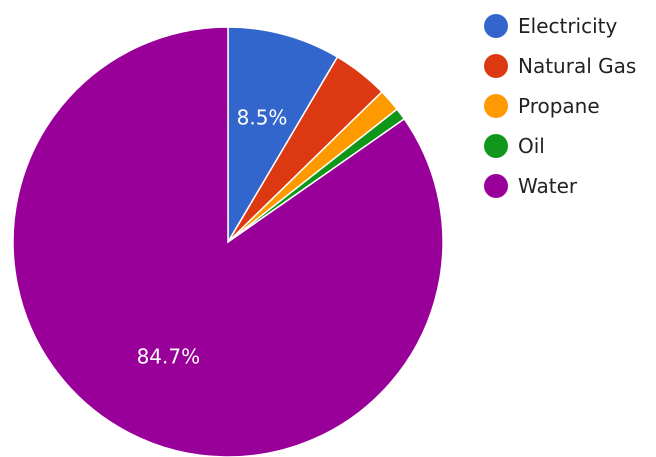 Image resolution: width=656 pixels, height=457 pixels. I want to click on legend-label: Propane, so click(559, 106).